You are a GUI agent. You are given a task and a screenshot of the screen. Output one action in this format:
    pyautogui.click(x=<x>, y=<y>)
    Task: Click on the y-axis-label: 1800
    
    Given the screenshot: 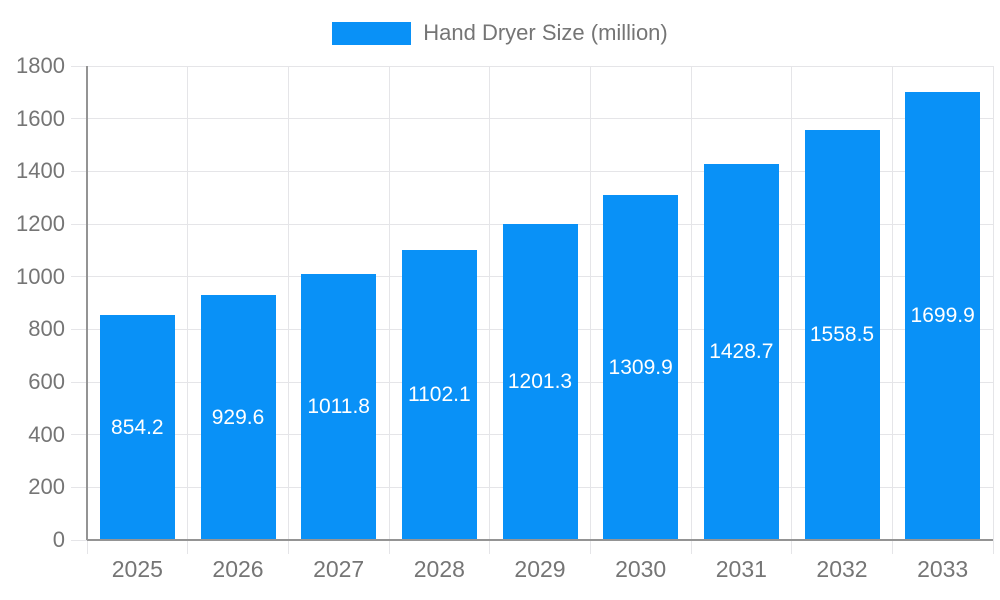 What is the action you would take?
    pyautogui.click(x=40, y=65)
    